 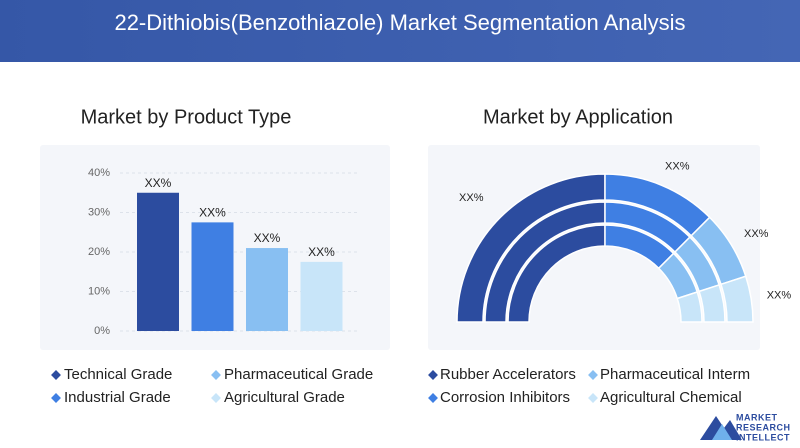 What do you see at coordinates (102, 331) in the screenshot?
I see `y-tick-label: 0%` at bounding box center [102, 331].